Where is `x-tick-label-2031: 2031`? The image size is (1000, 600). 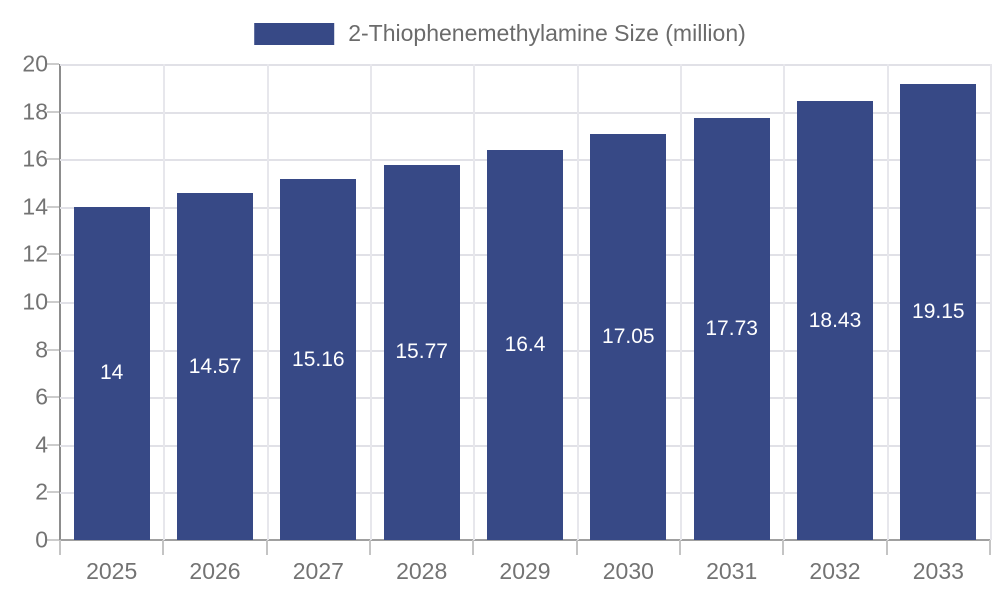
x-tick-label-2031: 2031 is located at coordinates (732, 571).